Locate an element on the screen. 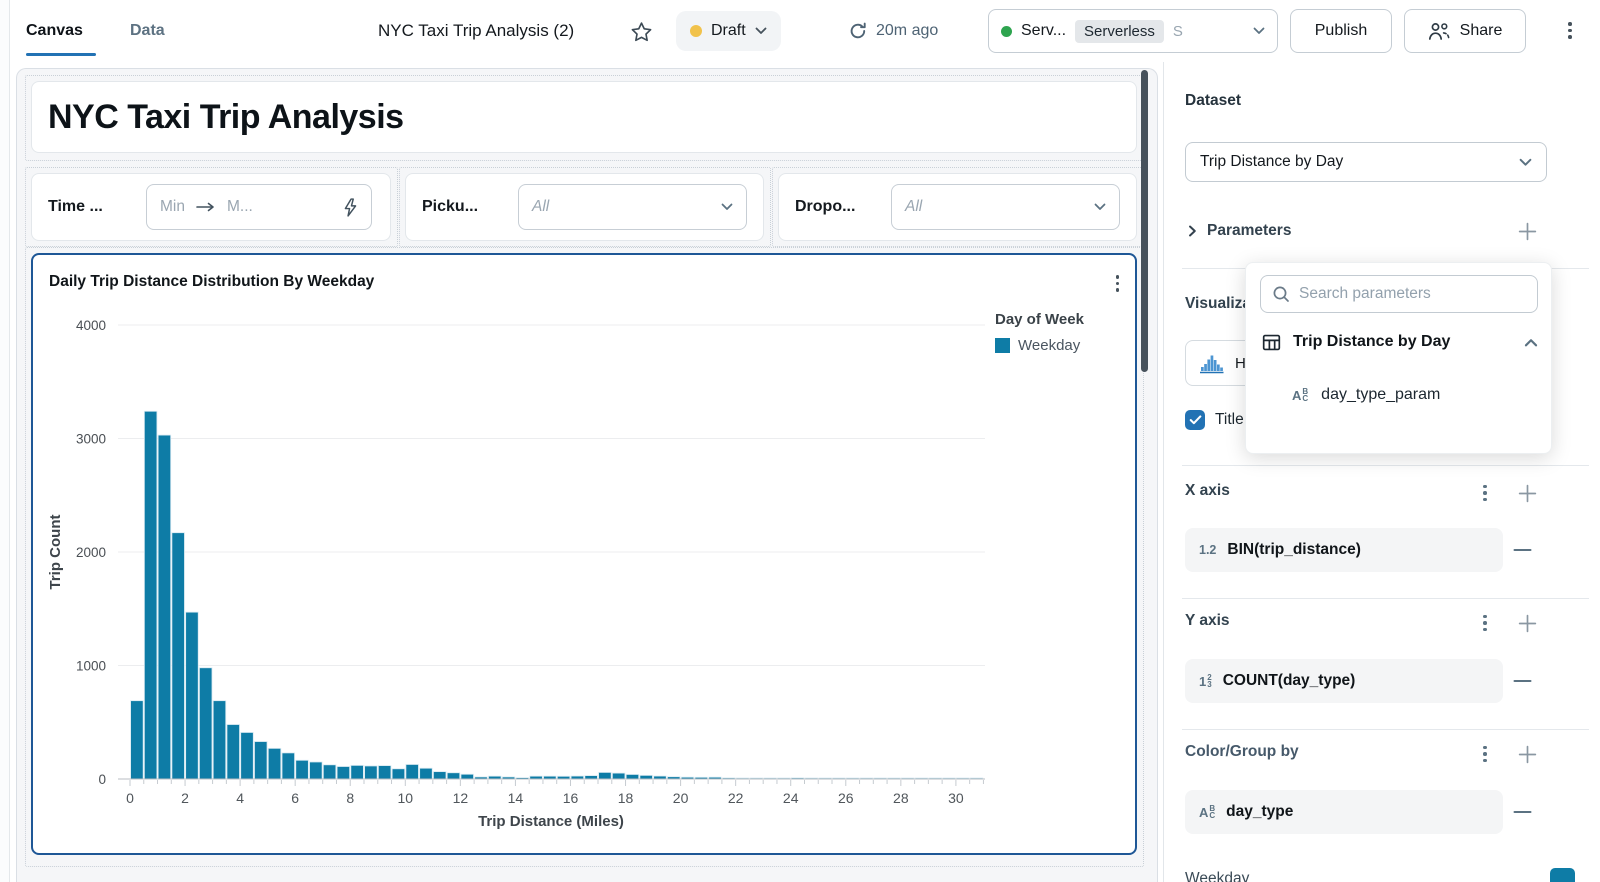 The width and height of the screenshot is (1600, 882). quick-range-bolt-icon is located at coordinates (350, 207).